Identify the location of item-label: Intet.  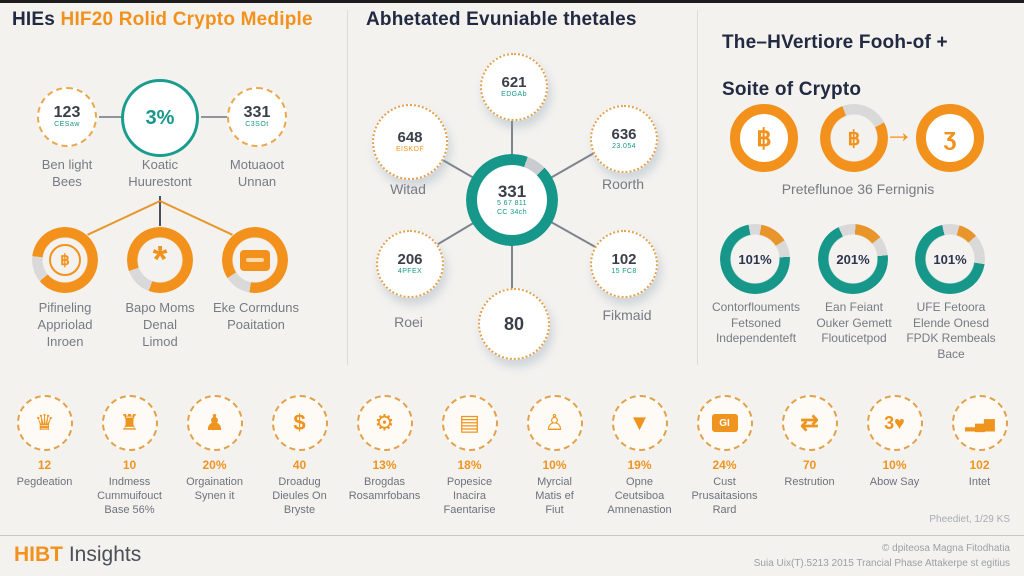
(979, 482).